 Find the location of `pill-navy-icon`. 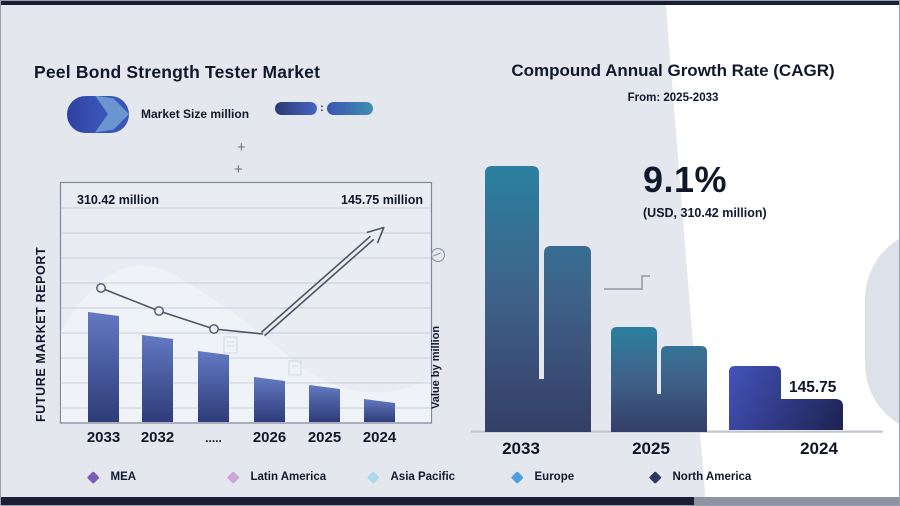

pill-navy-icon is located at coordinates (296, 108).